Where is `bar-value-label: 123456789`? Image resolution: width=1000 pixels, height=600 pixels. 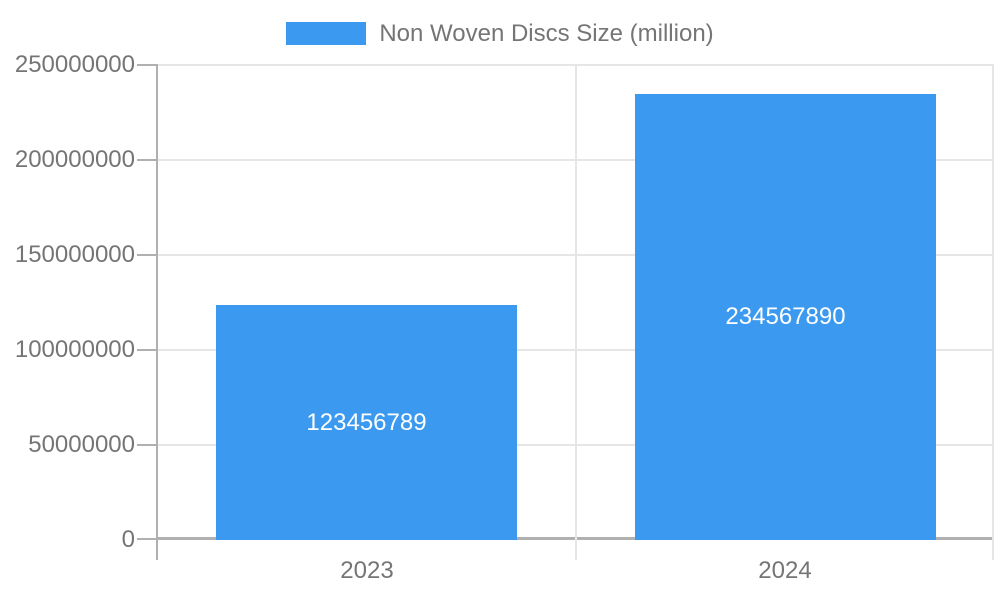
bar-value-label: 123456789 is located at coordinates (366, 422).